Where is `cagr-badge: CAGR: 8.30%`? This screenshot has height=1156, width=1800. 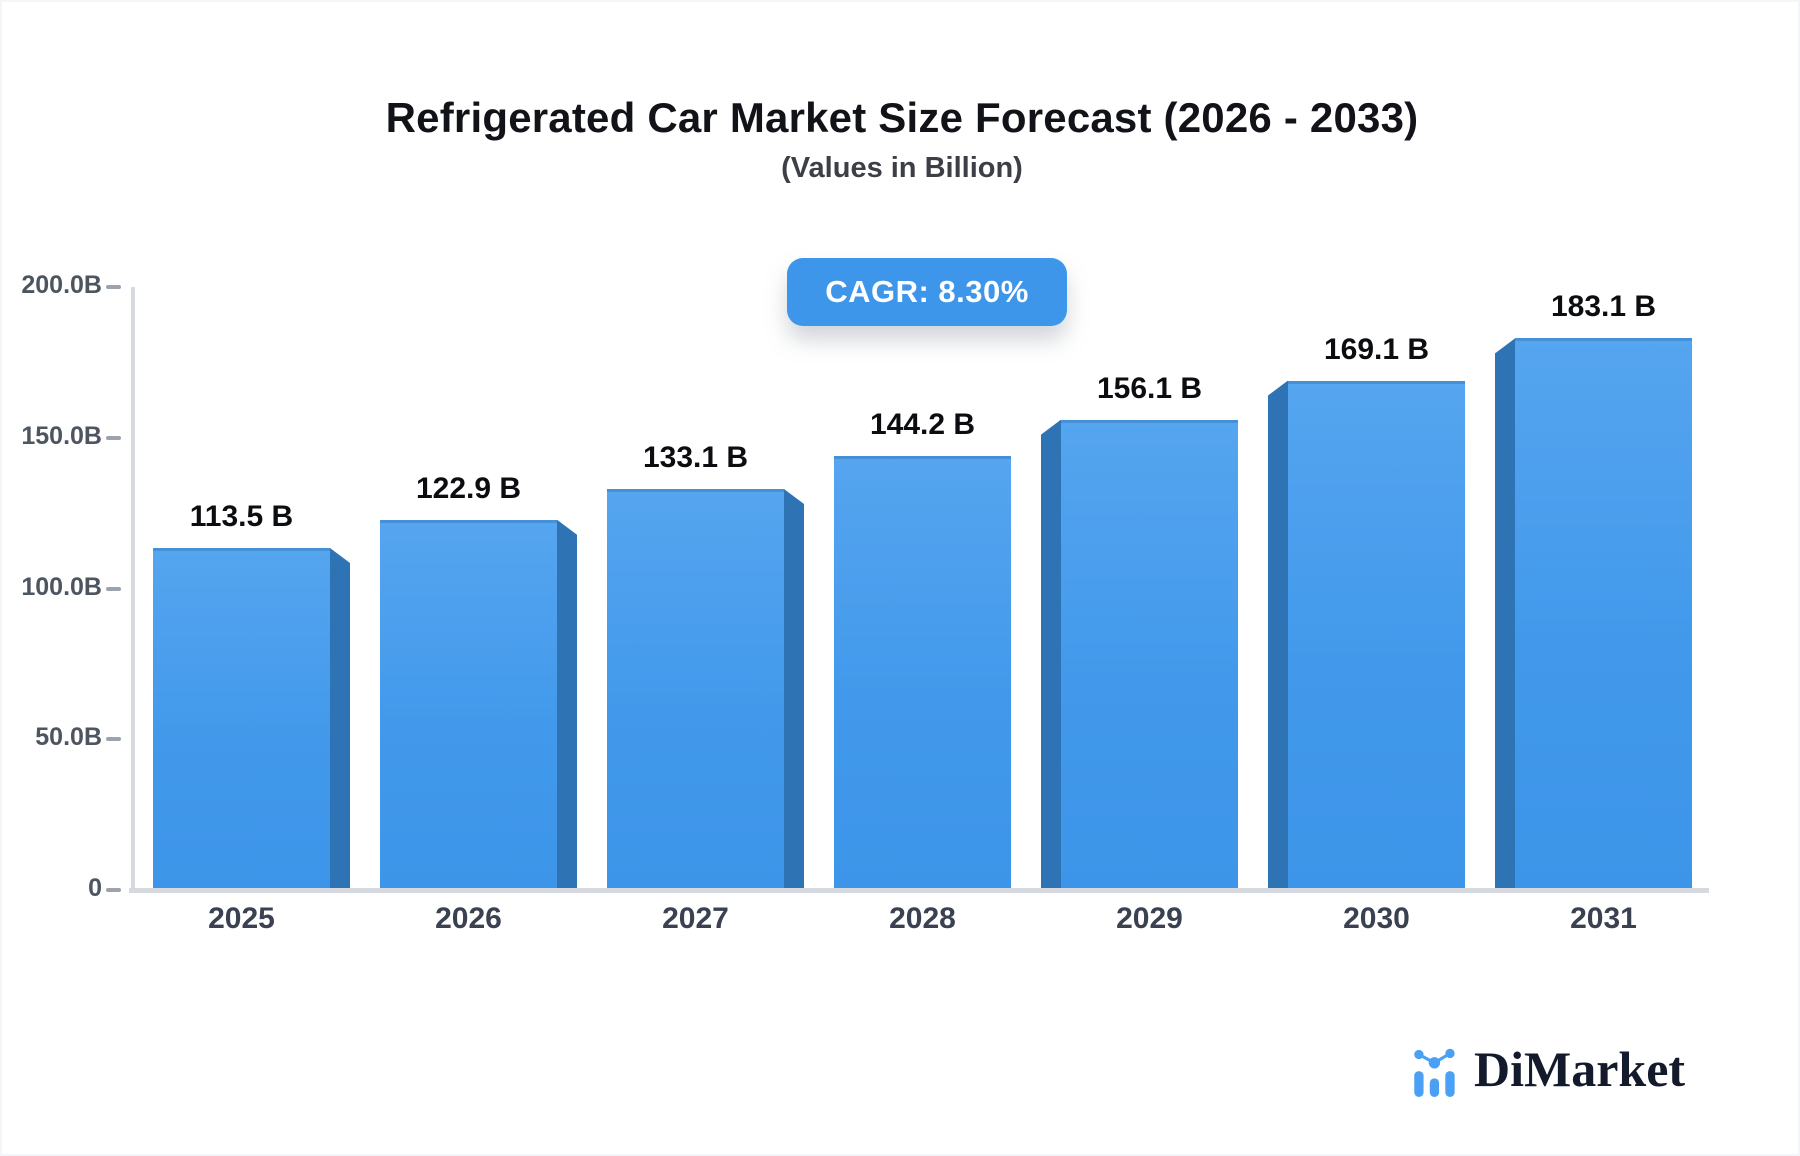
cagr-badge: CAGR: 8.30% is located at coordinates (927, 292).